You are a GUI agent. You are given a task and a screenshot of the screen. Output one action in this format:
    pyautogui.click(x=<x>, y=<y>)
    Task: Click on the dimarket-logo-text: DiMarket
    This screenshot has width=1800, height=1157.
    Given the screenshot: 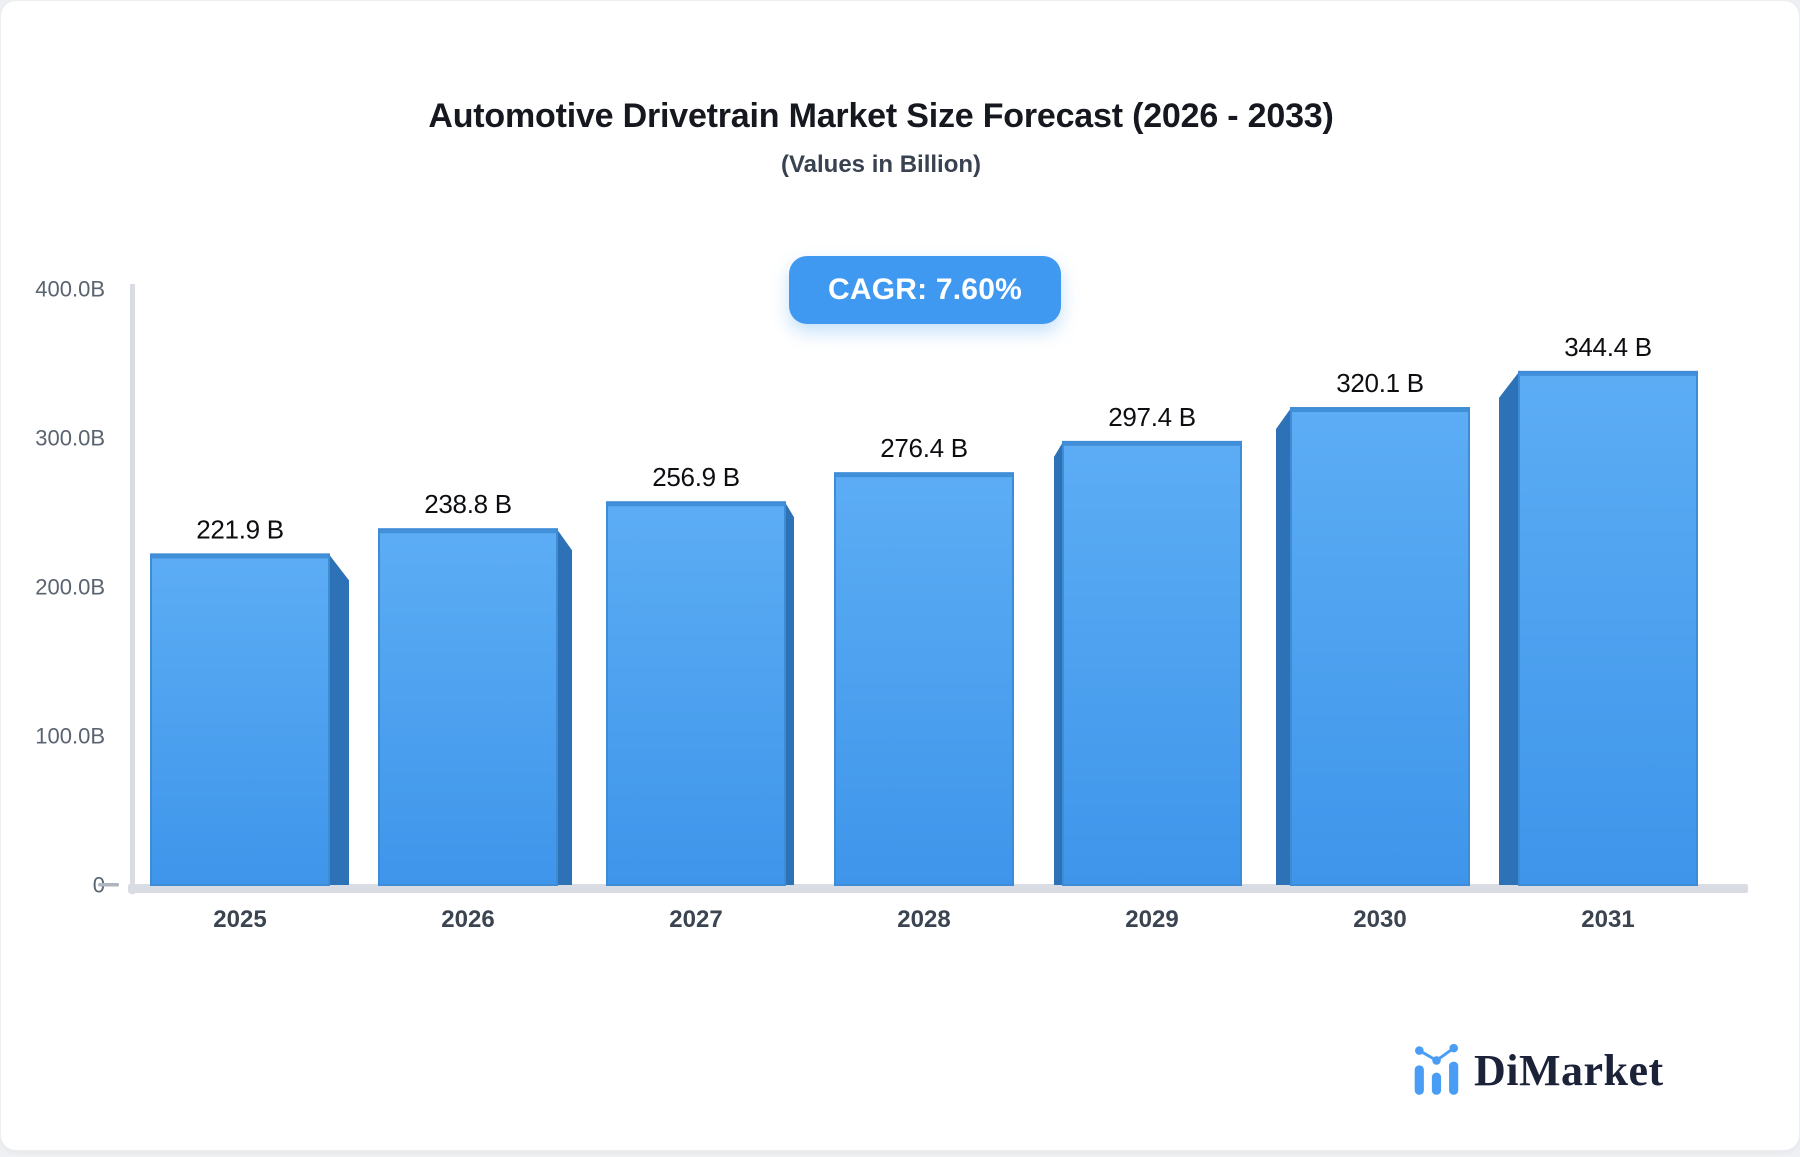 What is the action you would take?
    pyautogui.click(x=1569, y=1070)
    